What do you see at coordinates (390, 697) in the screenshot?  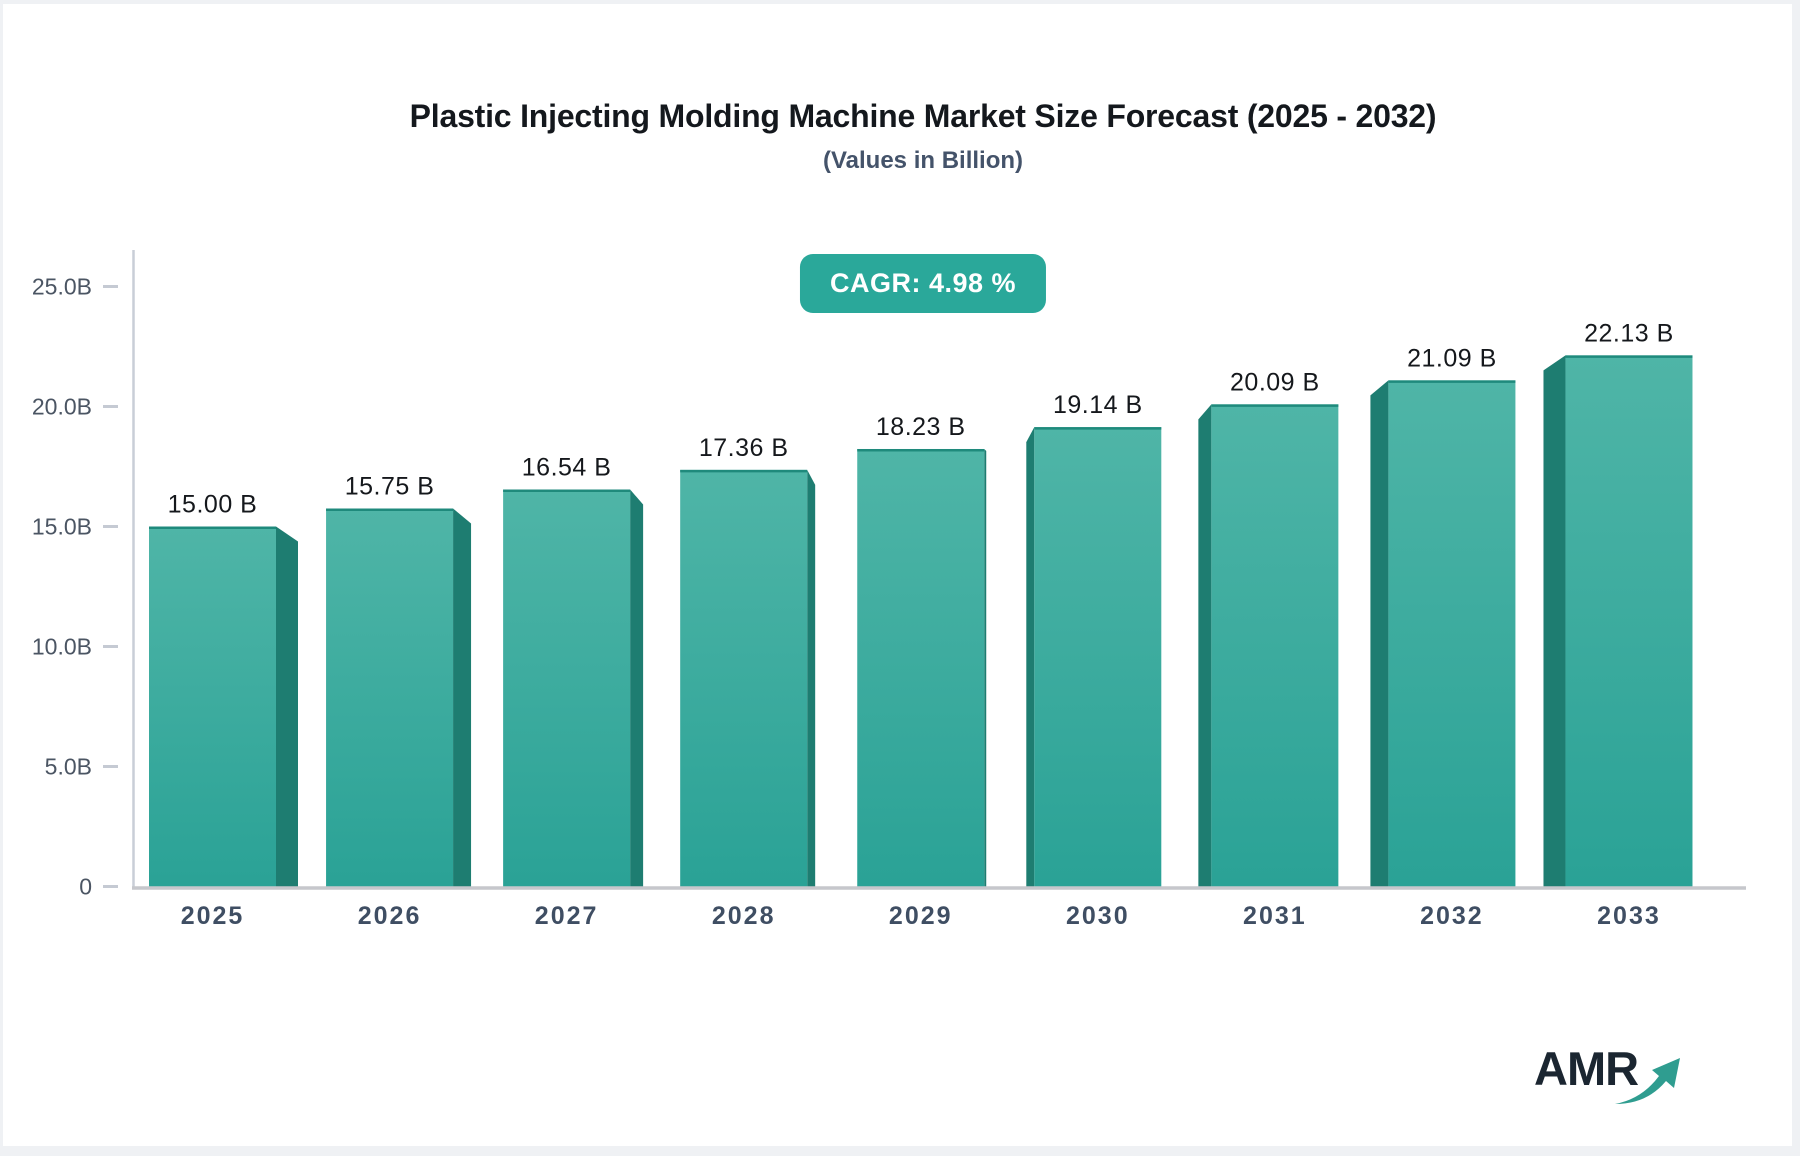 I see `bar-2026` at bounding box center [390, 697].